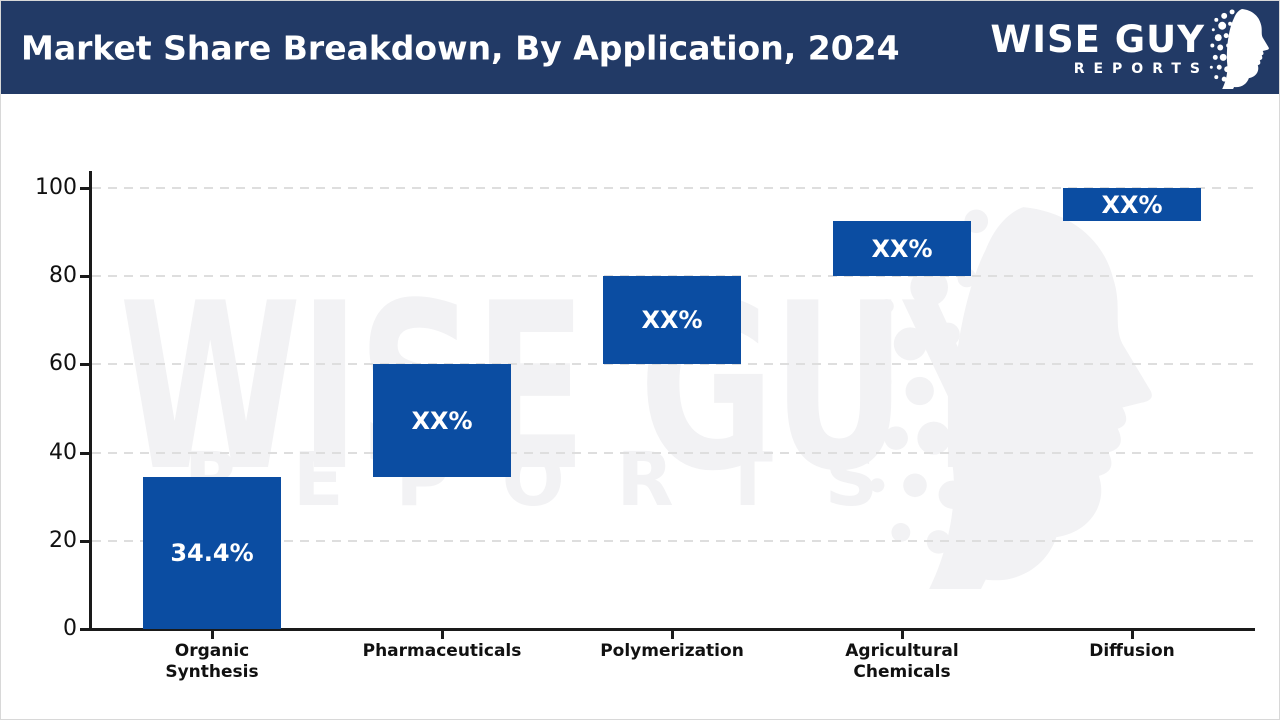  What do you see at coordinates (1239, 48) in the screenshot?
I see `brand-head-icon` at bounding box center [1239, 48].